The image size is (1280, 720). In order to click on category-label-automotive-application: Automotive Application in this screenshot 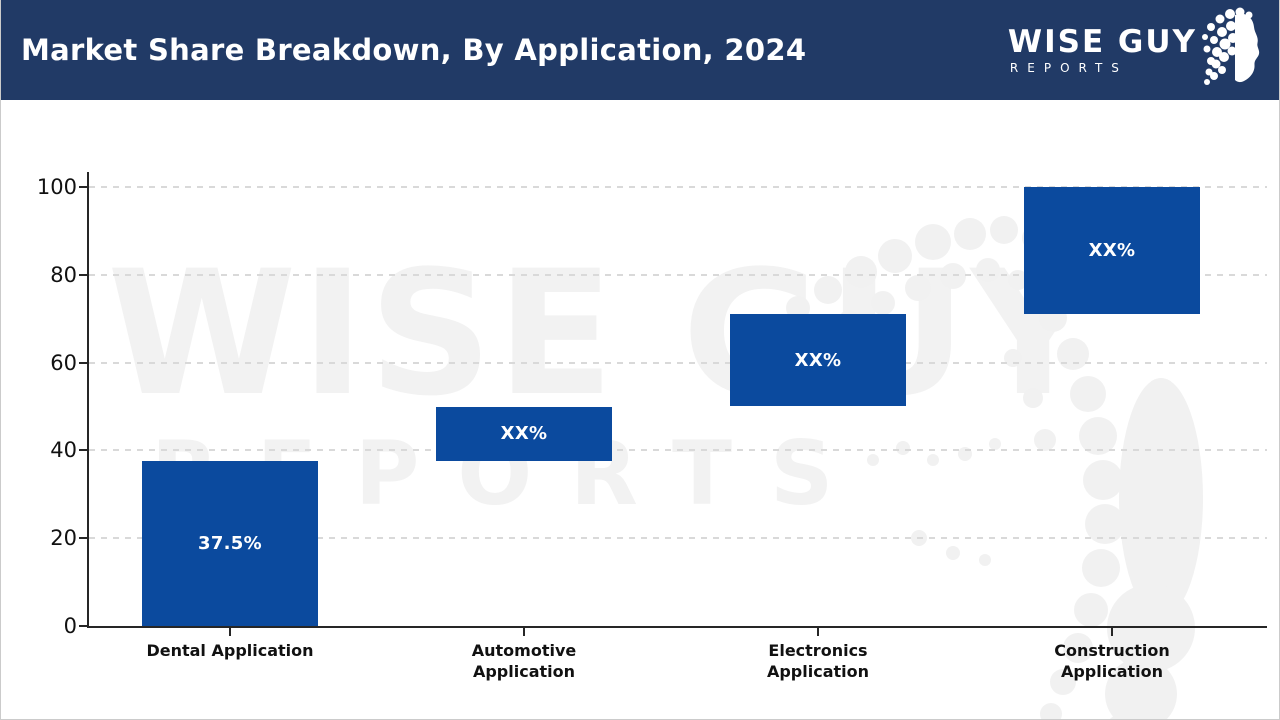, I will do `click(524, 661)`.